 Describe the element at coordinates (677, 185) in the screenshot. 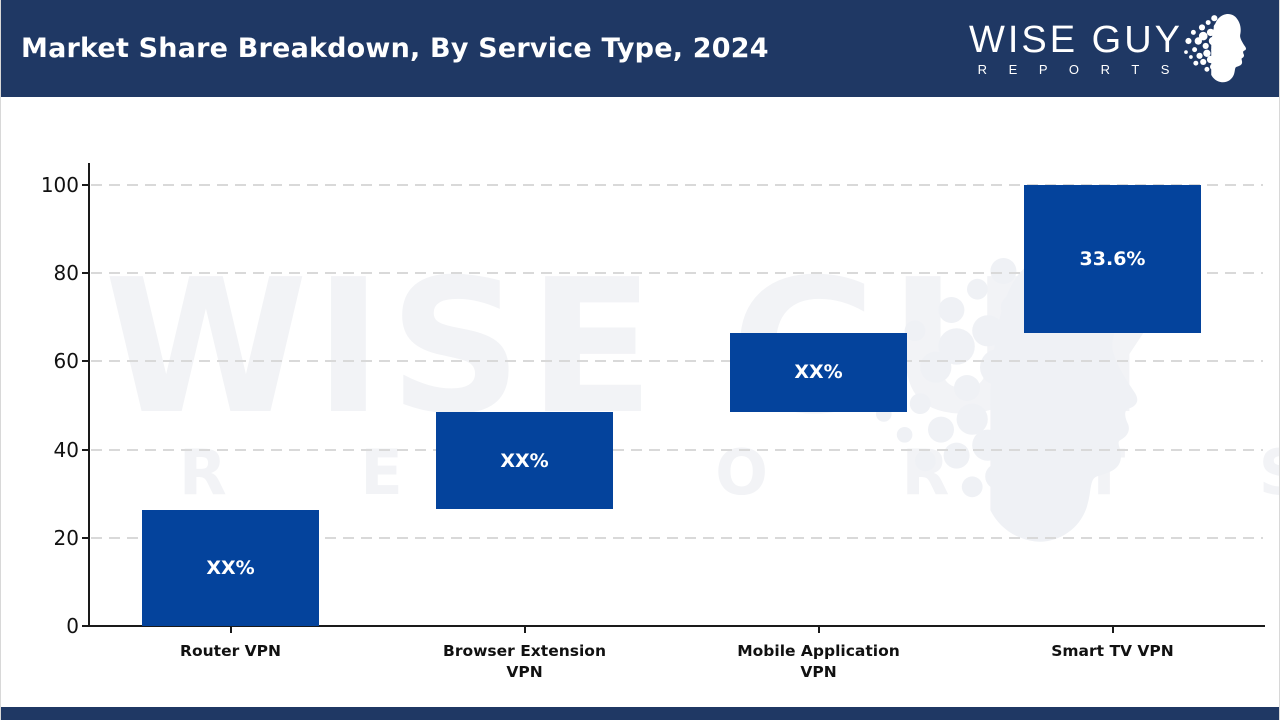

I see `gridline-y100` at that location.